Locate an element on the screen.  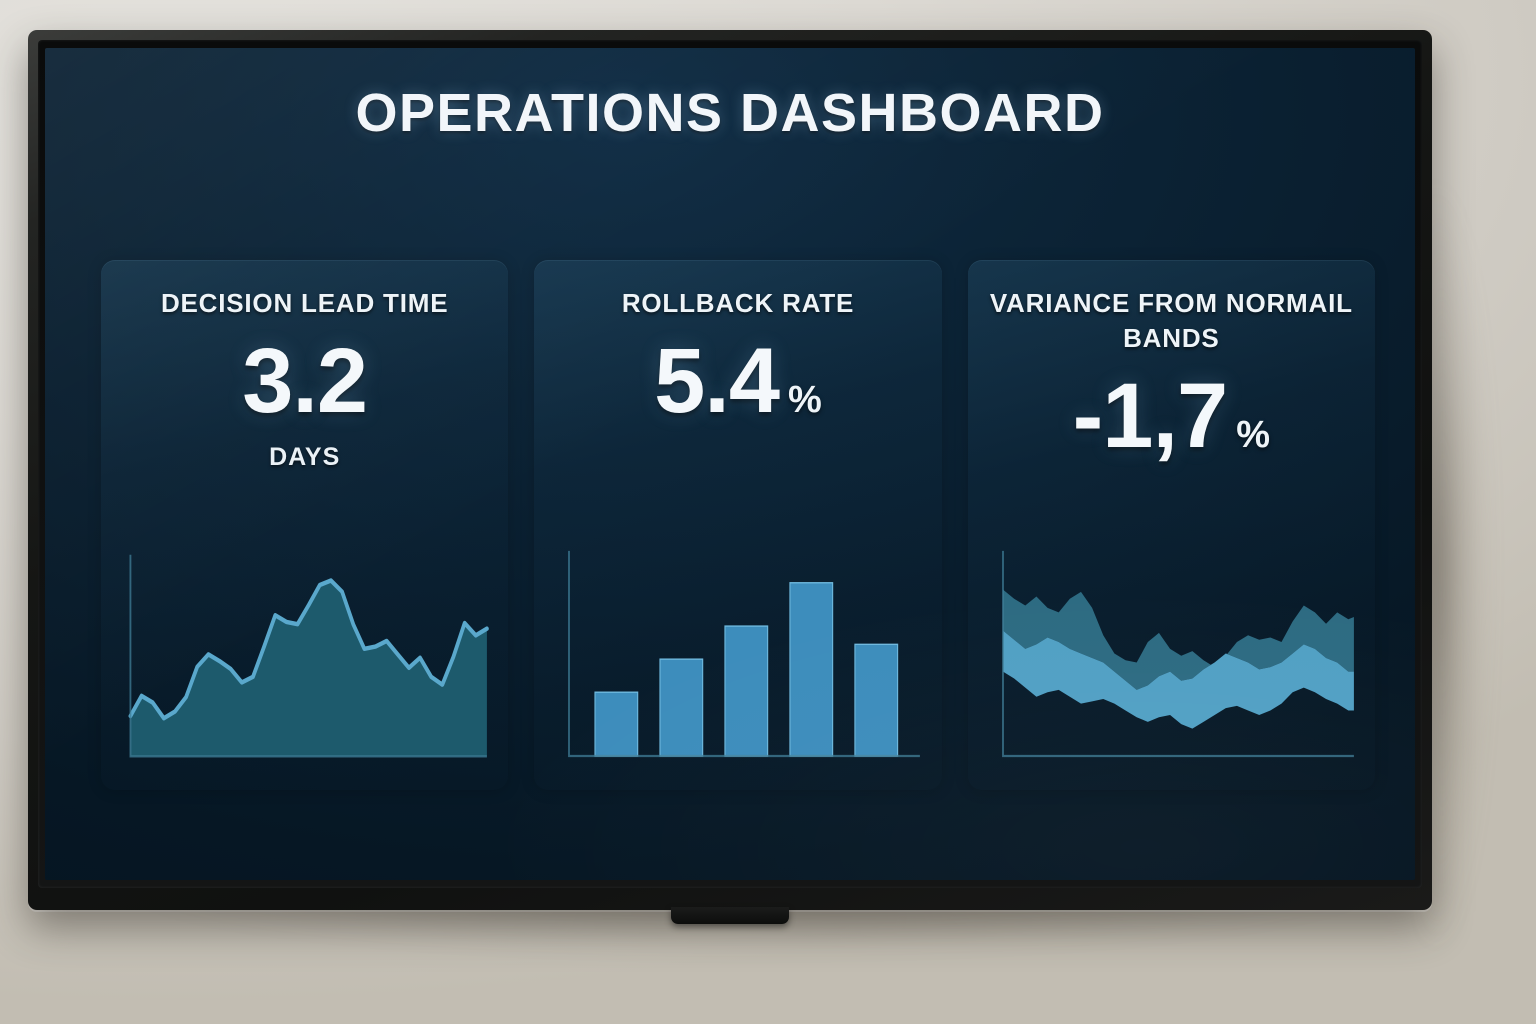
television-stand-tab is located at coordinates (730, 915).